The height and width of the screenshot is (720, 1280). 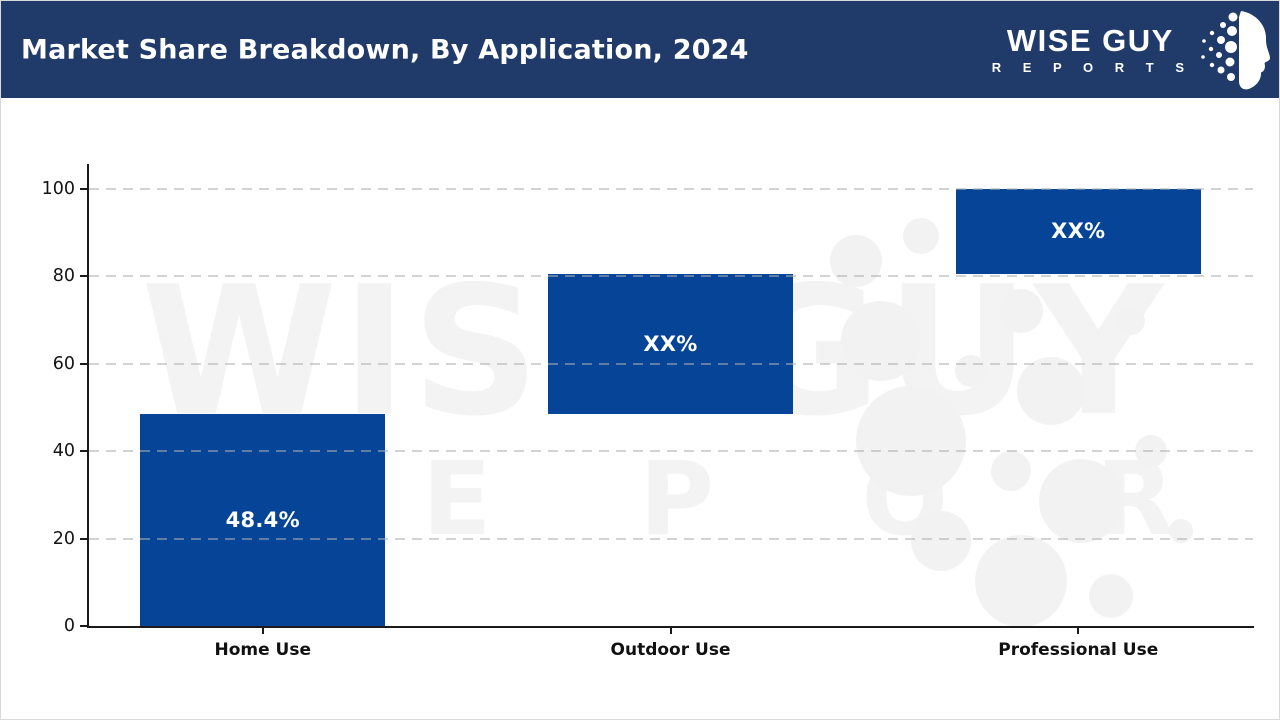 I want to click on x-tick-label-outdoor-use: Outdoor Use, so click(x=670, y=650).